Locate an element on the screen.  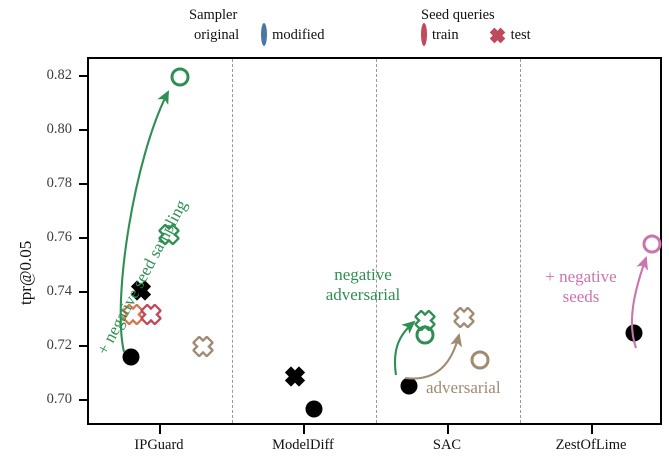
data-point-ipguard-original is located at coordinates (131, 357).